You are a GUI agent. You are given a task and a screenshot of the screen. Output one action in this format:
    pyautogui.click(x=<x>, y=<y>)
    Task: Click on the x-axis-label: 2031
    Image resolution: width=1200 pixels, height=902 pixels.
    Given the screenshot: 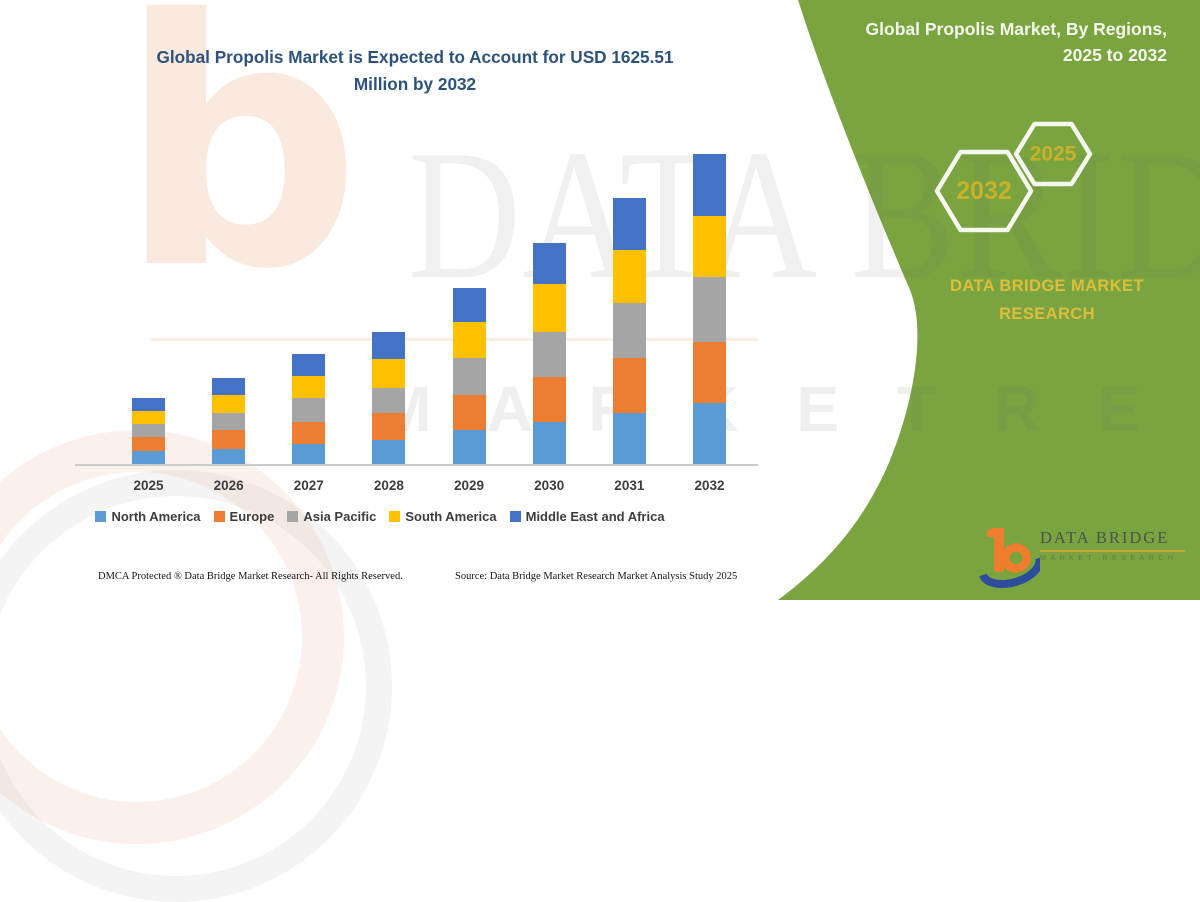 What is the action you would take?
    pyautogui.click(x=629, y=485)
    